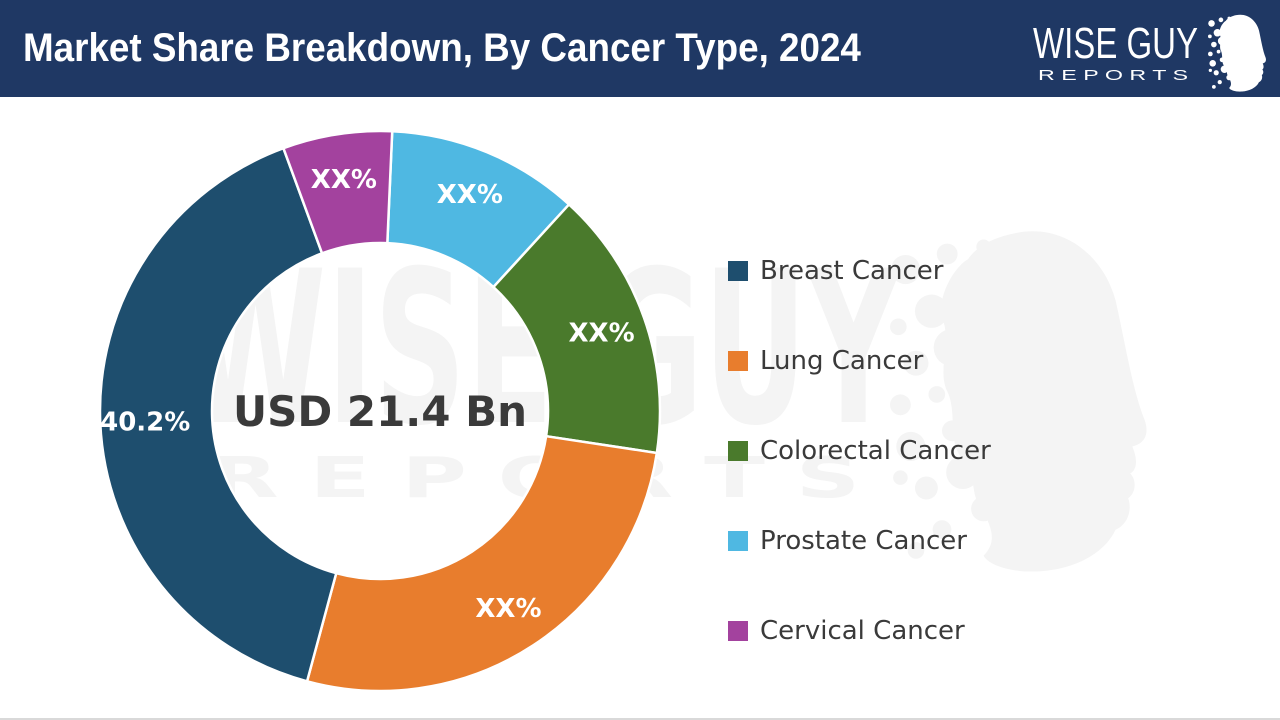 The image size is (1280, 720). Describe the element at coordinates (738, 361) in the screenshot. I see `legend-swatch-lung-cancer` at that location.